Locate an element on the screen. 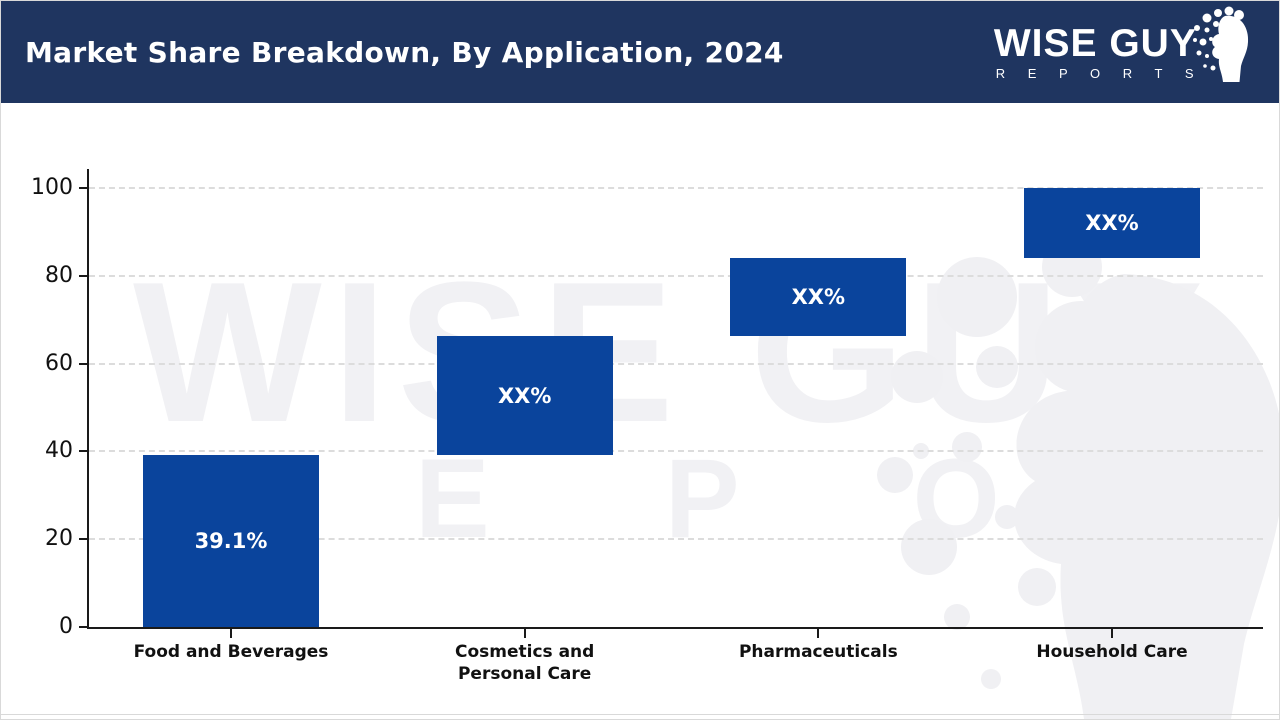 The image size is (1280, 720). ytick-label-80: 80 is located at coordinates (59, 275).